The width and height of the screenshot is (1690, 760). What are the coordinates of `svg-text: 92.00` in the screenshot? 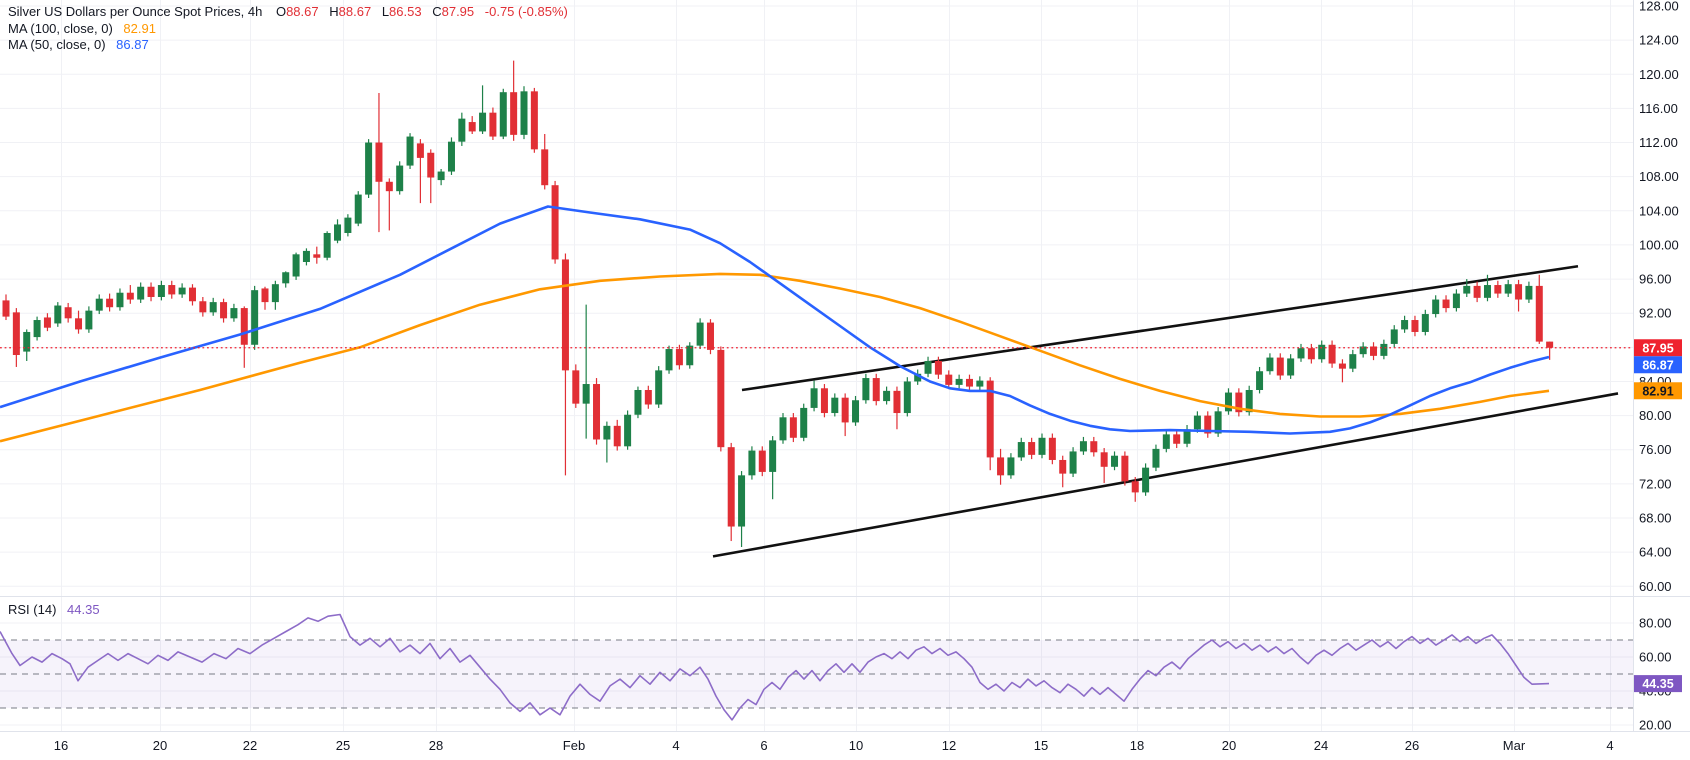 It's located at (1655, 313).